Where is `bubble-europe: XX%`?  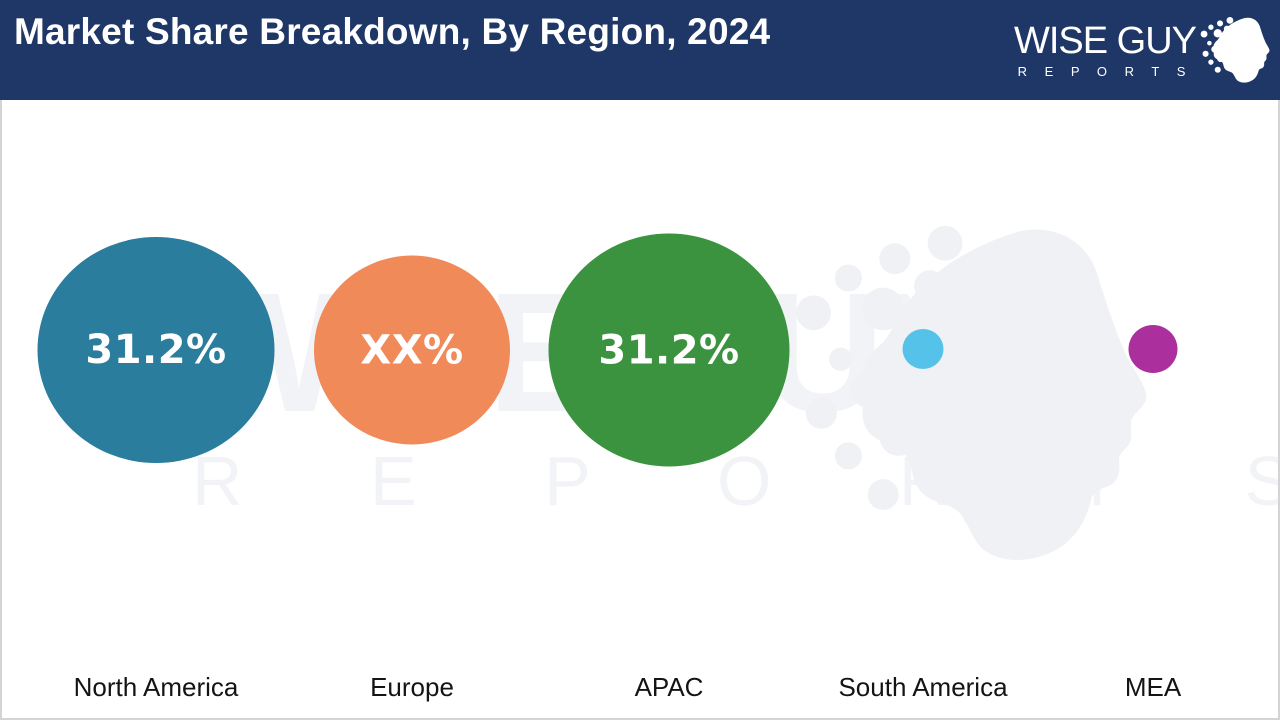
bubble-europe: XX% is located at coordinates (412, 350).